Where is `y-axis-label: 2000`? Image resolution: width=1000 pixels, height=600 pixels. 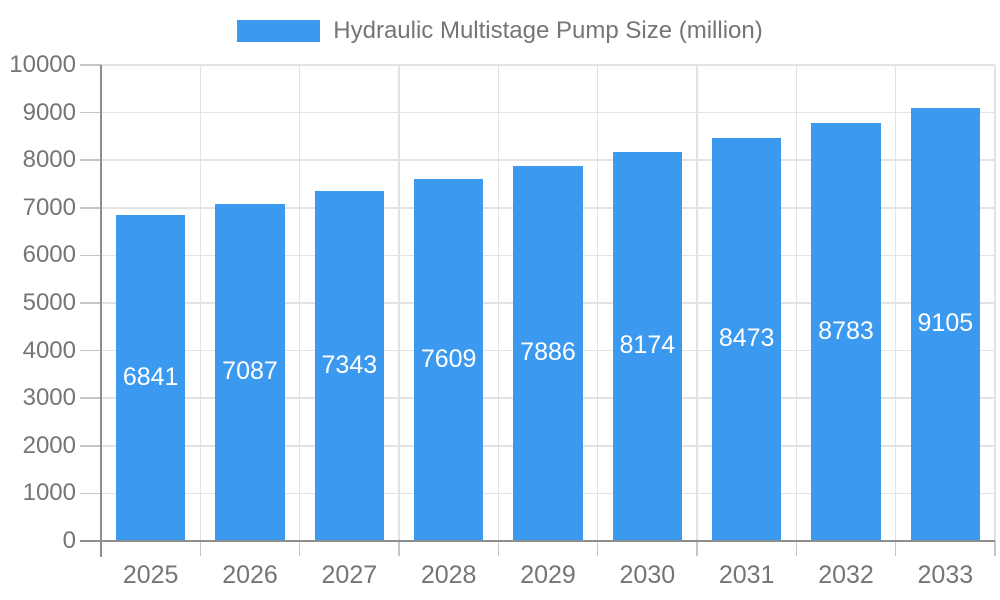 y-axis-label: 2000 is located at coordinates (49, 445).